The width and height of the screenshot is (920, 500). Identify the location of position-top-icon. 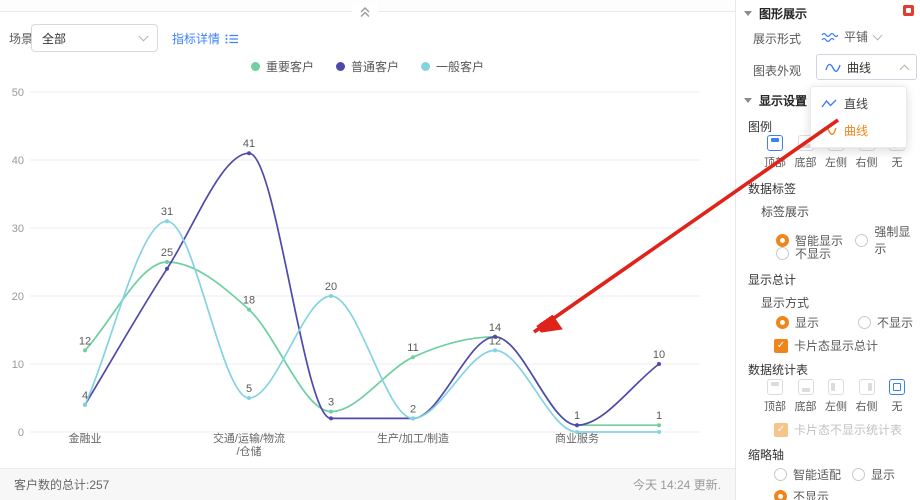
(775, 143).